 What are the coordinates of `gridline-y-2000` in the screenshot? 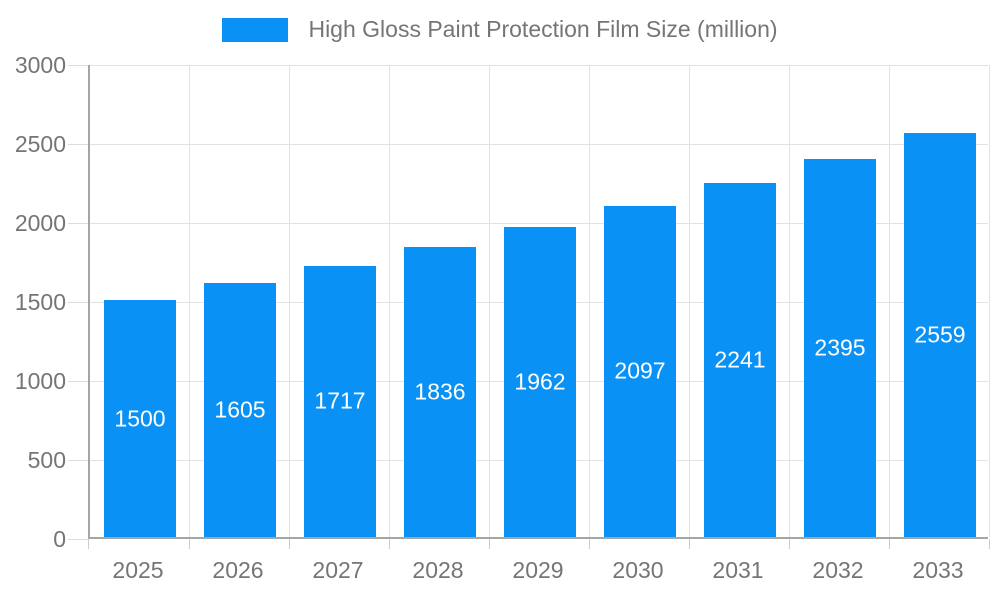 It's located at (539, 223).